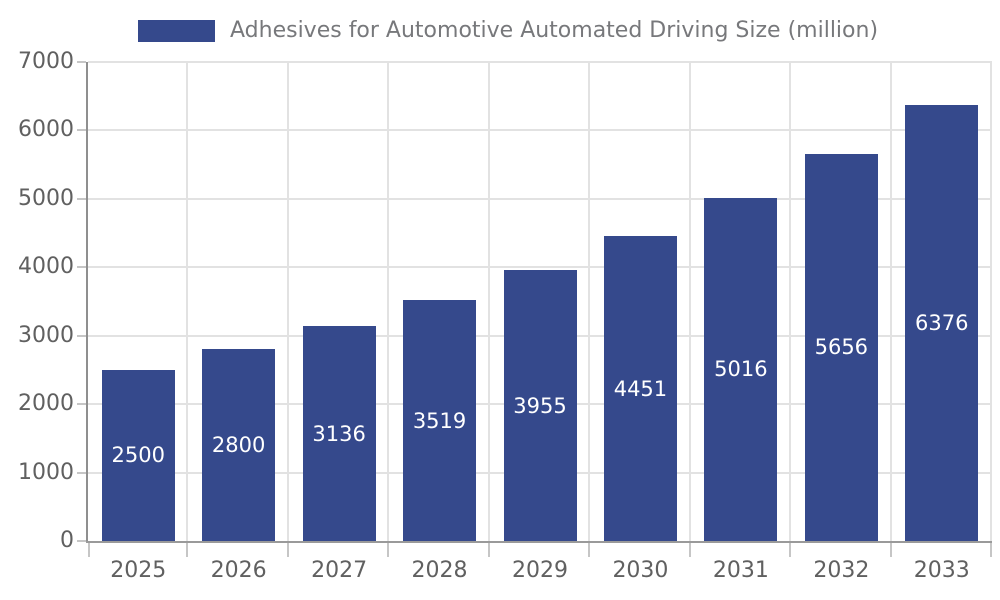  Describe the element at coordinates (238, 570) in the screenshot. I see `x-tick-label: 2026` at that location.